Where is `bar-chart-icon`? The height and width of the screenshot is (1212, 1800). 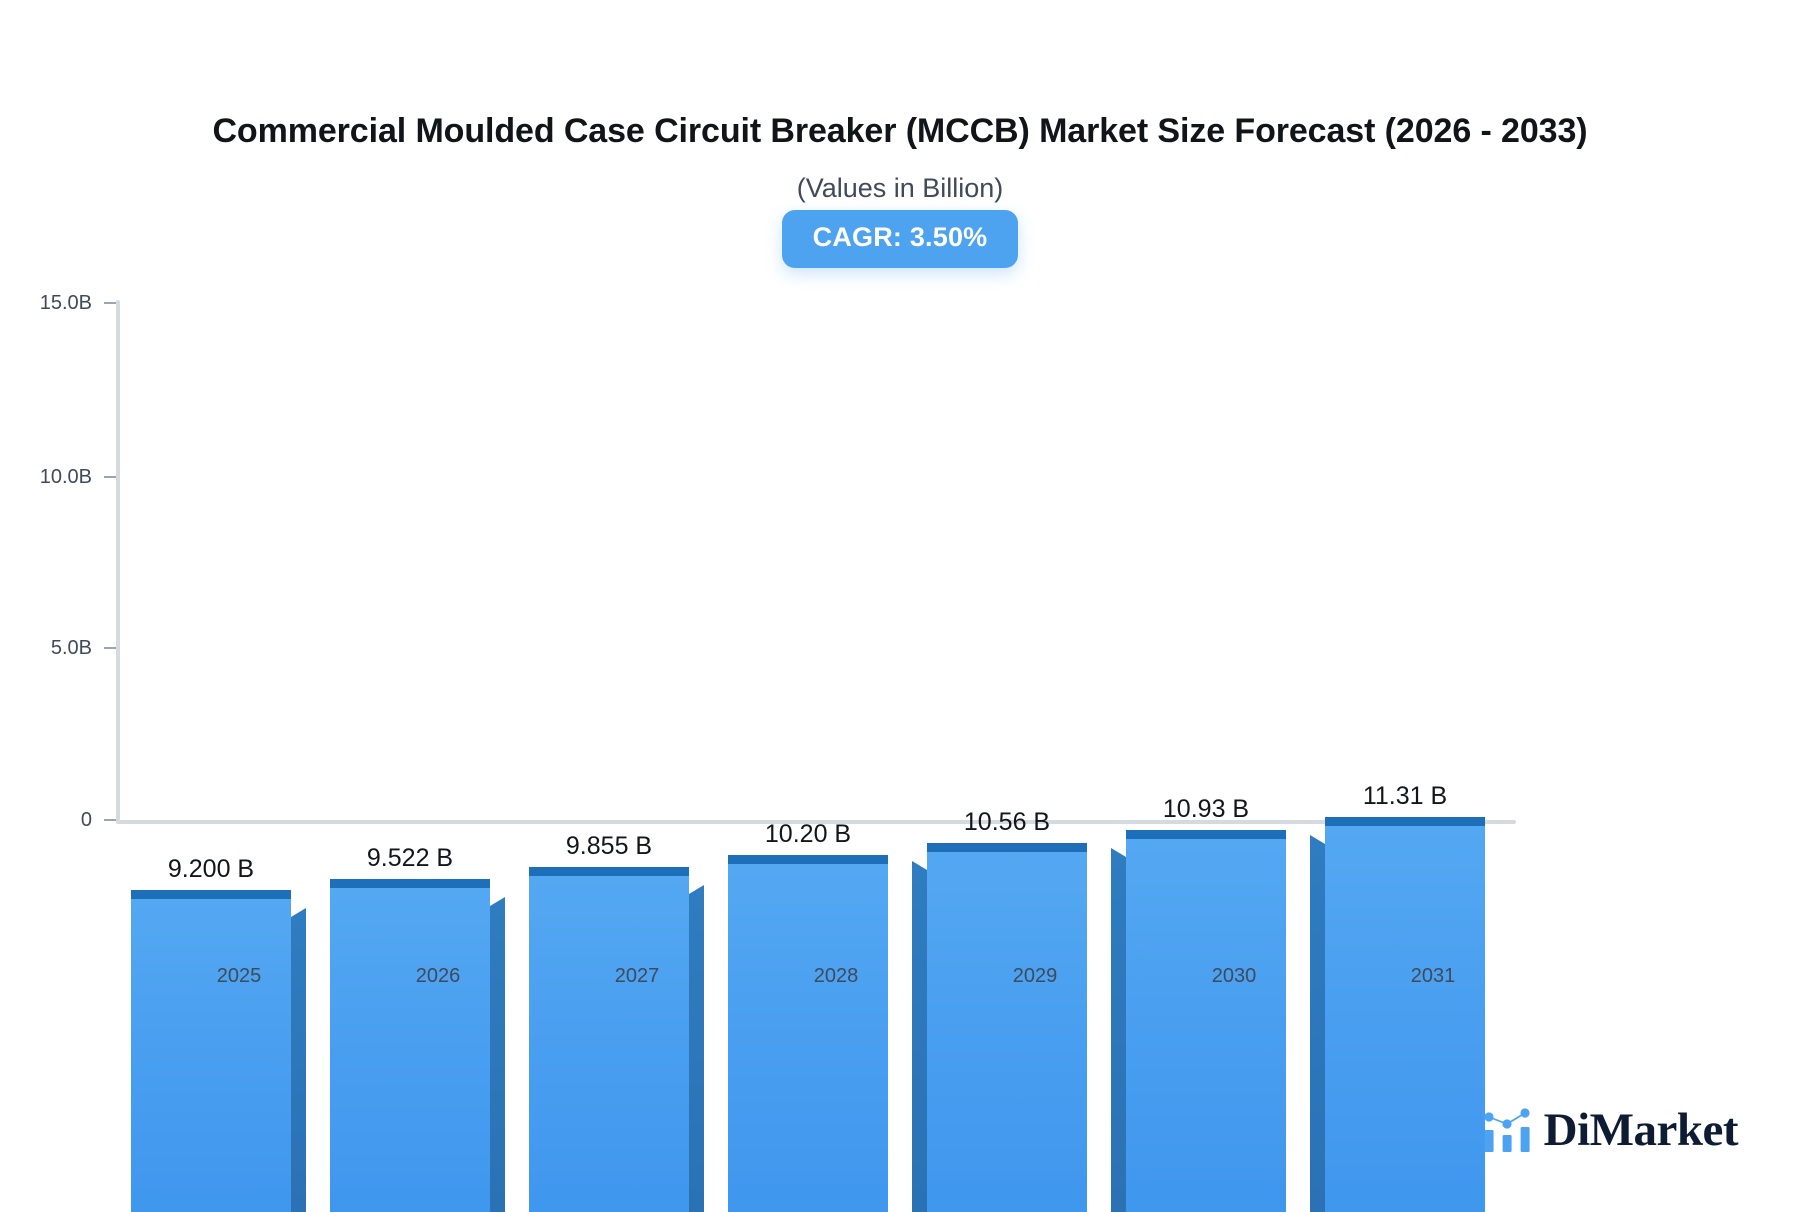 bar-chart-icon is located at coordinates (1507, 1130).